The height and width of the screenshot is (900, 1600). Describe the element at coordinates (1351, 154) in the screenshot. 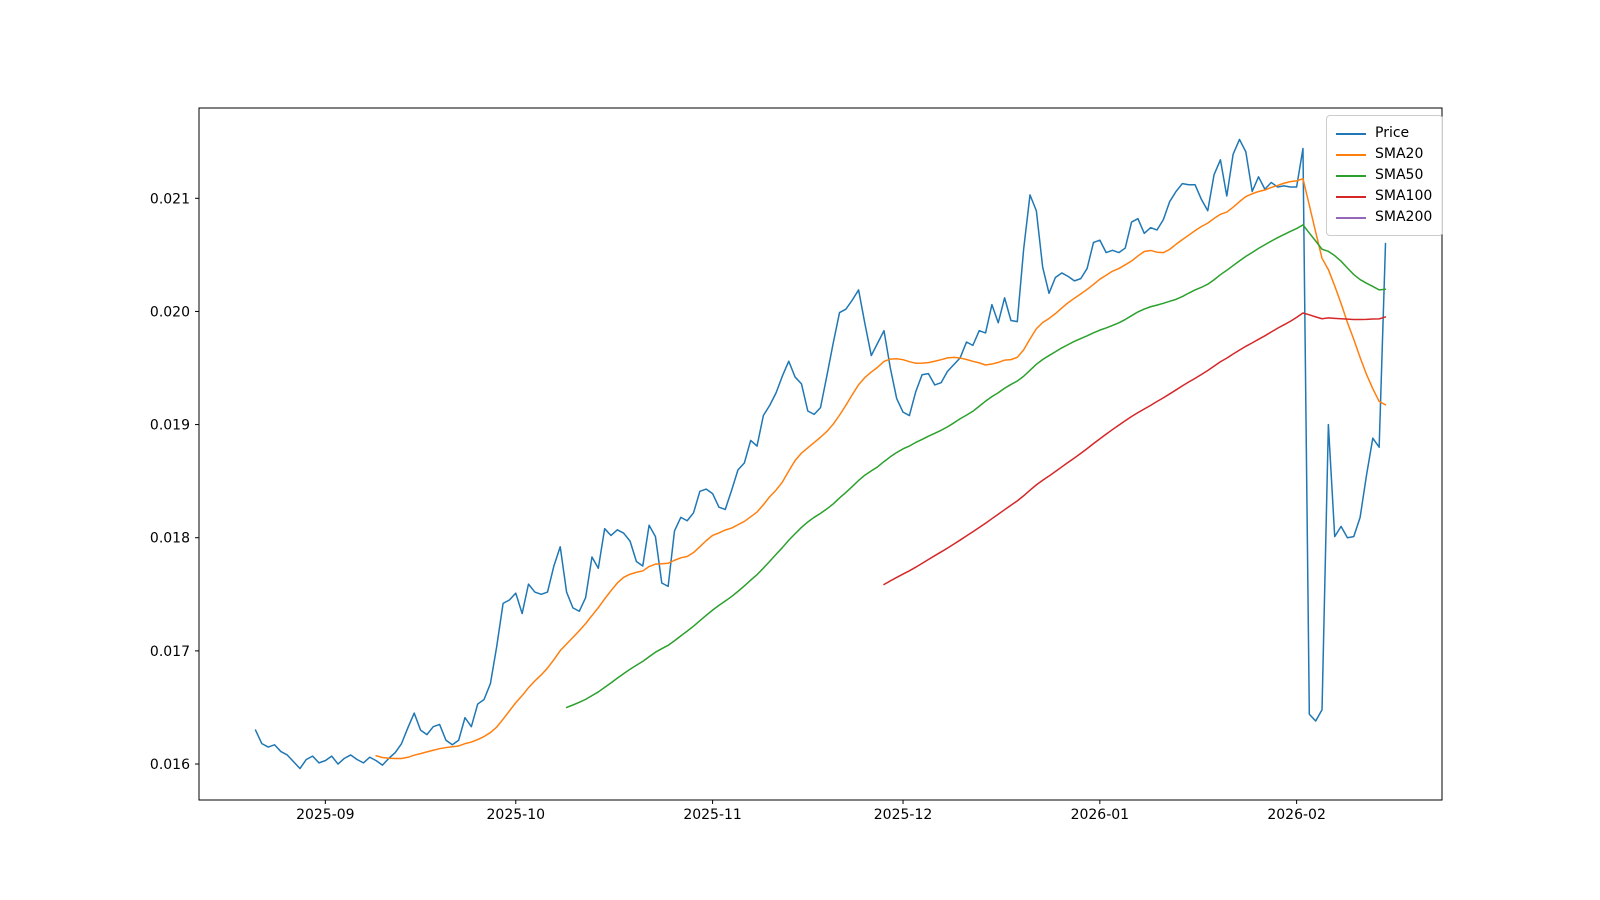

I see `legend-swatch-sma20` at that location.